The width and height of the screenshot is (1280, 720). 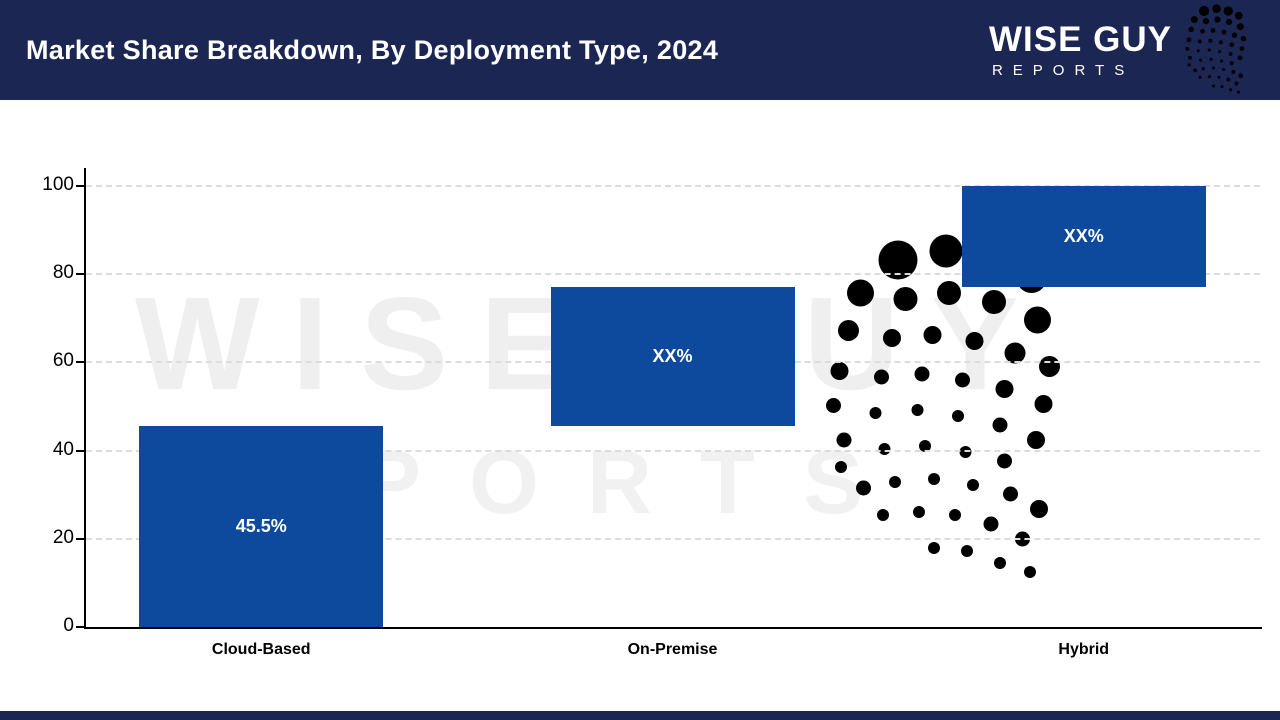 I want to click on bar-cloud-based: 45.5%, so click(x=261, y=526).